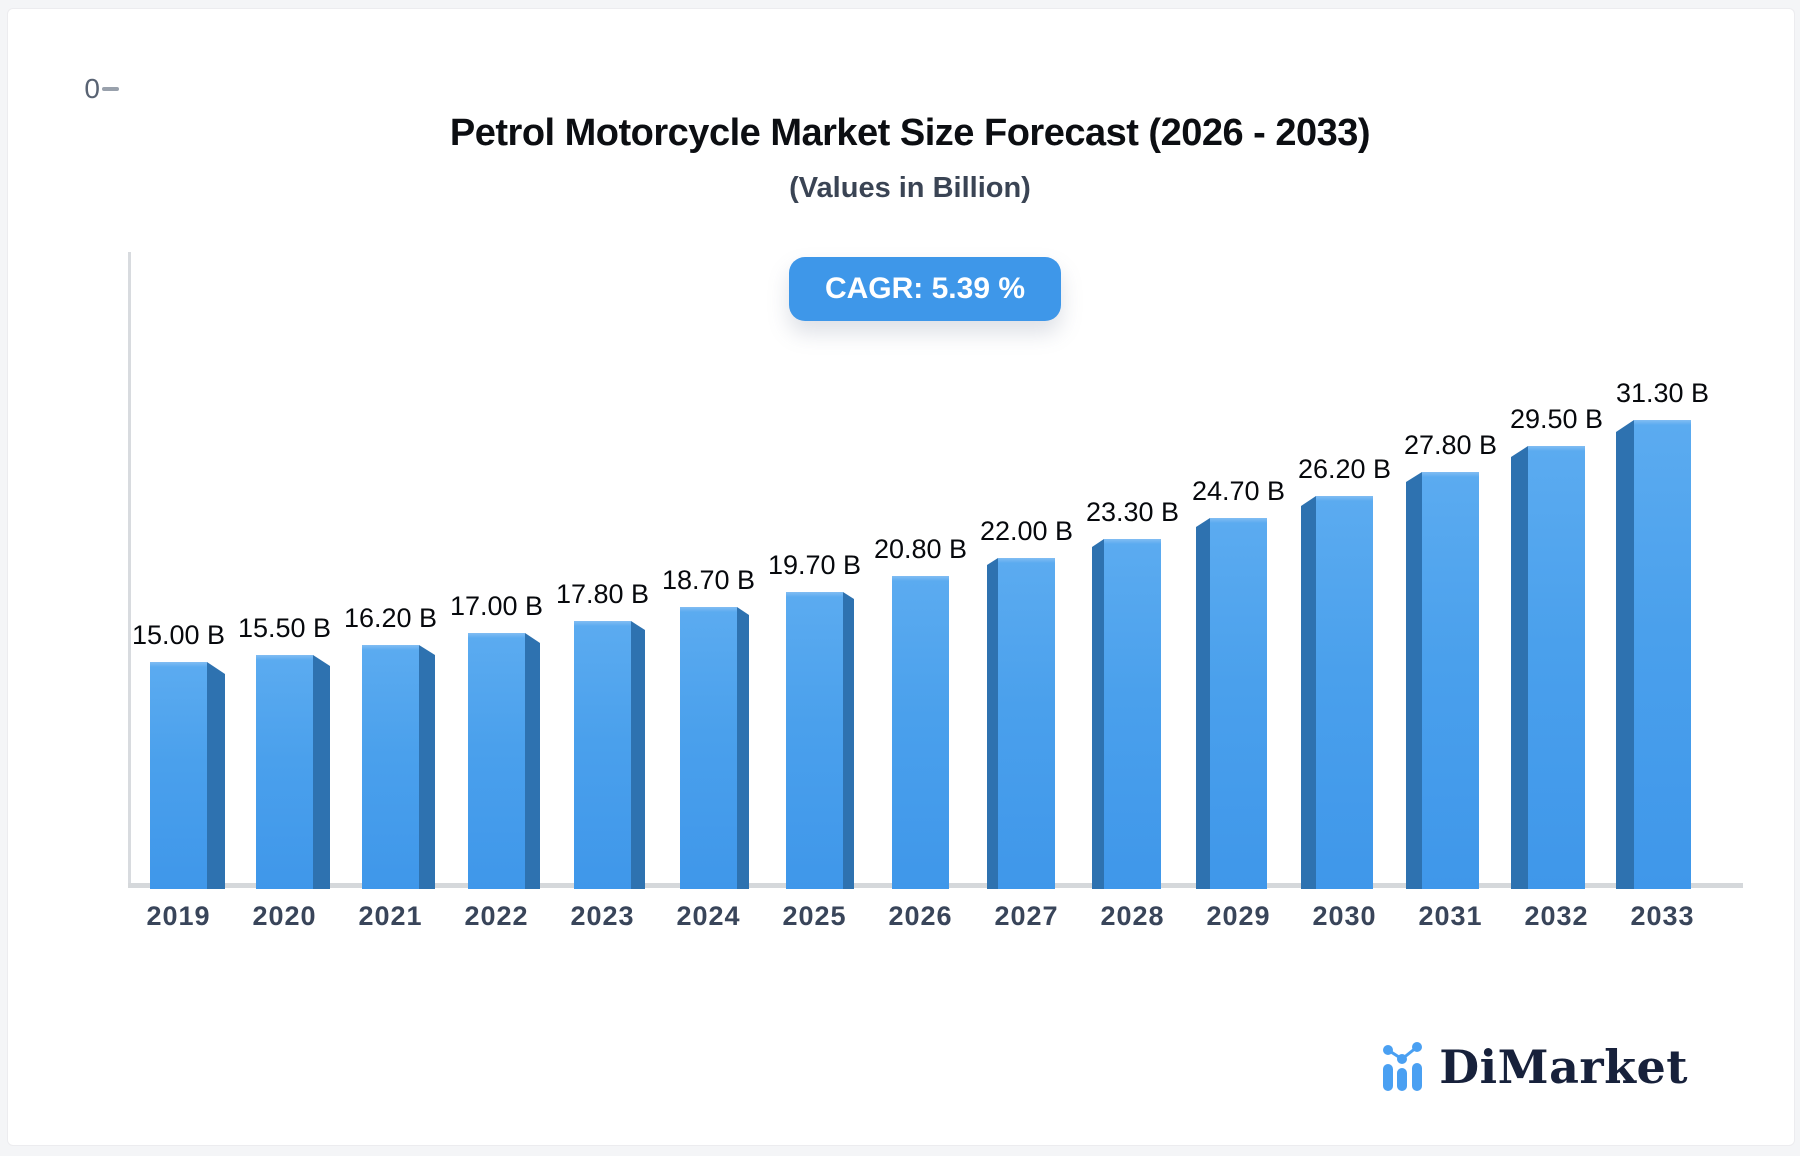 The width and height of the screenshot is (1800, 1156). What do you see at coordinates (496, 606) in the screenshot?
I see `bar-value-label: 17.00 B` at bounding box center [496, 606].